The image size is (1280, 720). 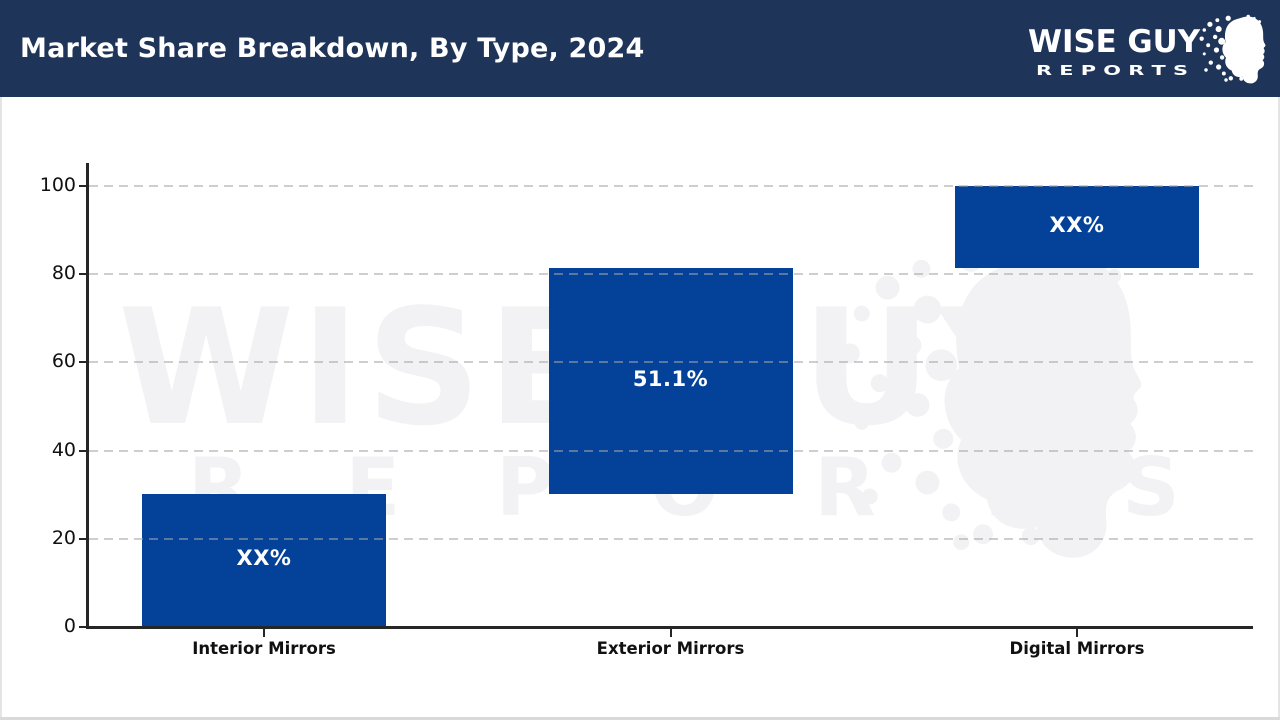 I want to click on y-tick-label: 60, so click(x=63, y=361).